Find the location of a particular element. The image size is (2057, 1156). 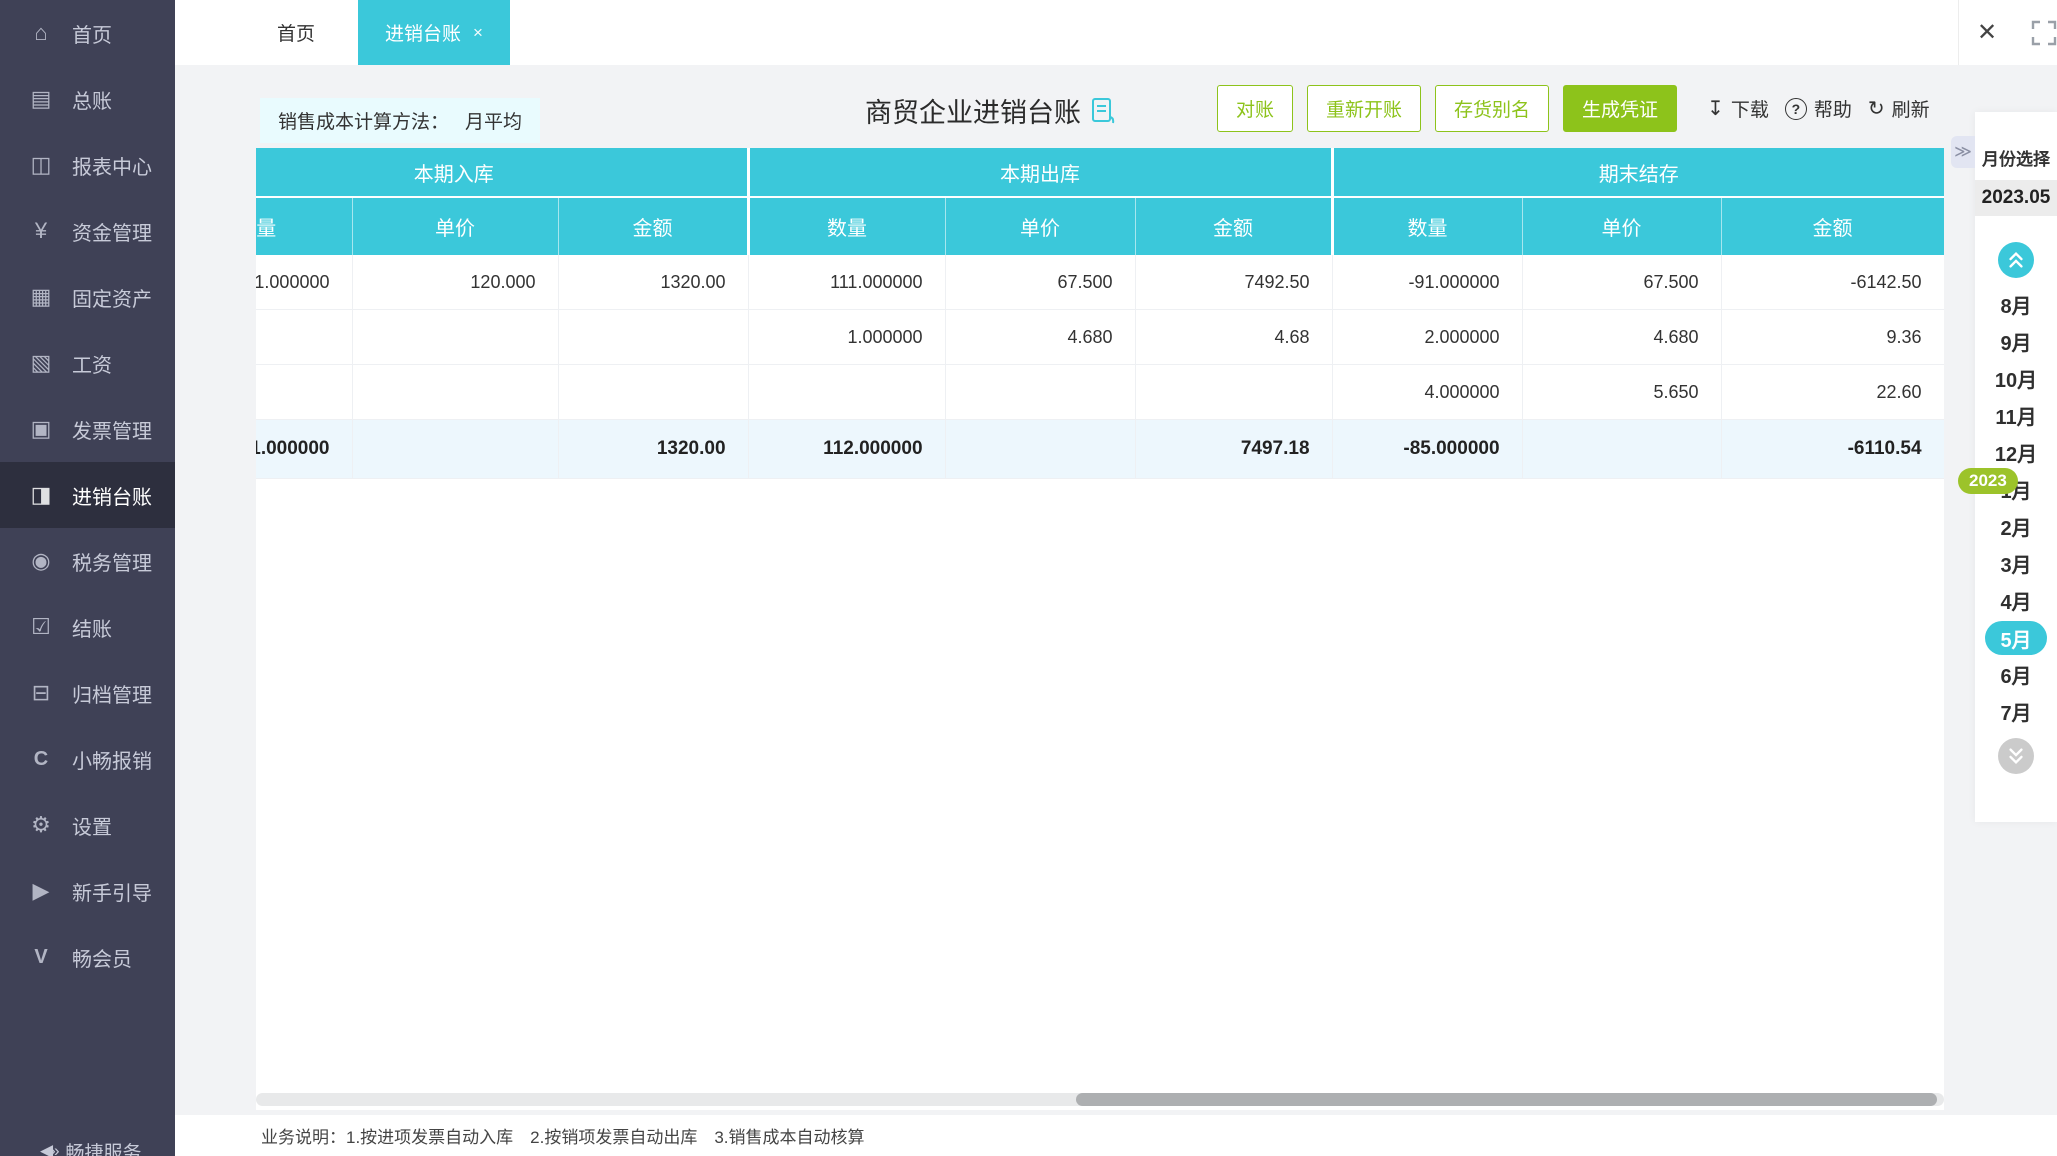

sidebar-item-archive: ⊟ 归档管理 is located at coordinates (87, 693).